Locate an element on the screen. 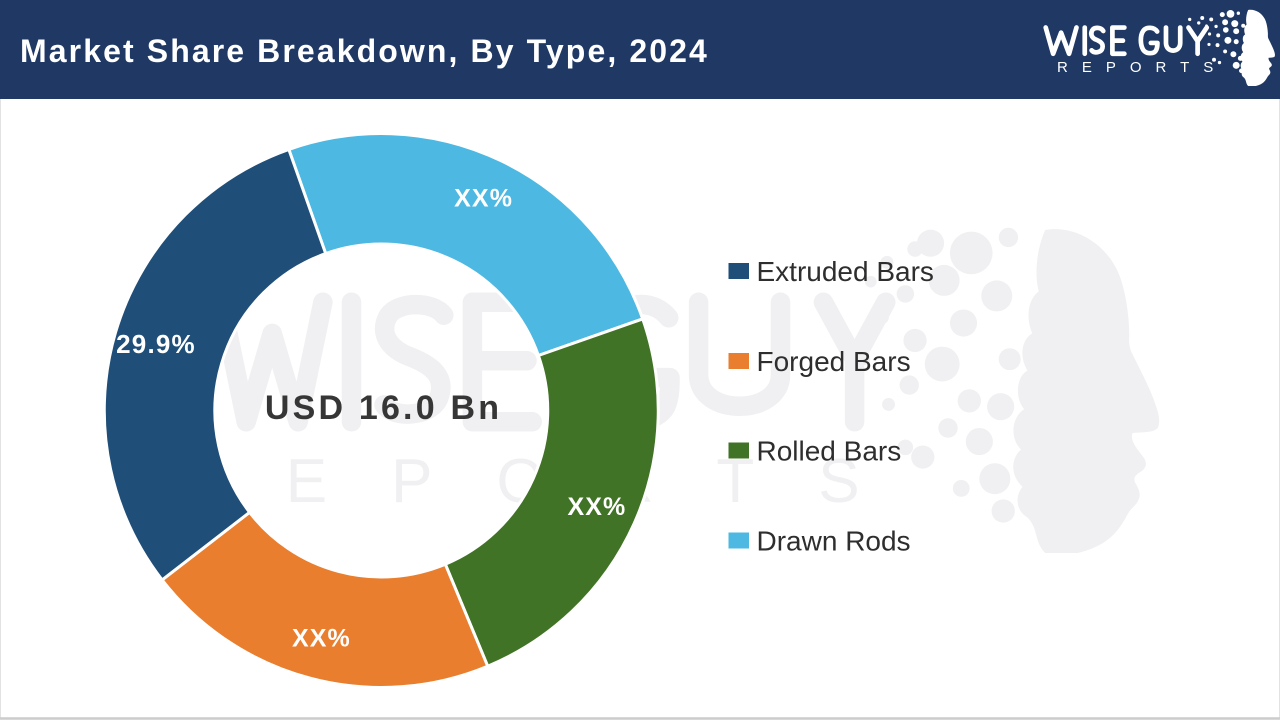 The width and height of the screenshot is (1280, 720). svg-text: Drawn Rods is located at coordinates (834, 541).